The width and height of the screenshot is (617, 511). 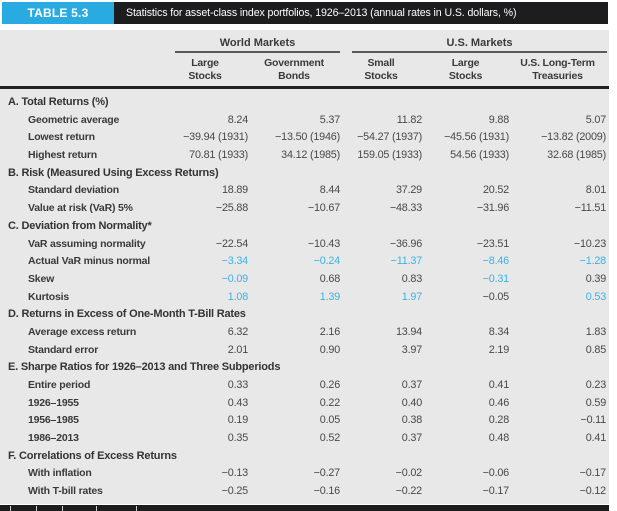 I want to click on value-cell: 18.89, so click(x=234, y=190).